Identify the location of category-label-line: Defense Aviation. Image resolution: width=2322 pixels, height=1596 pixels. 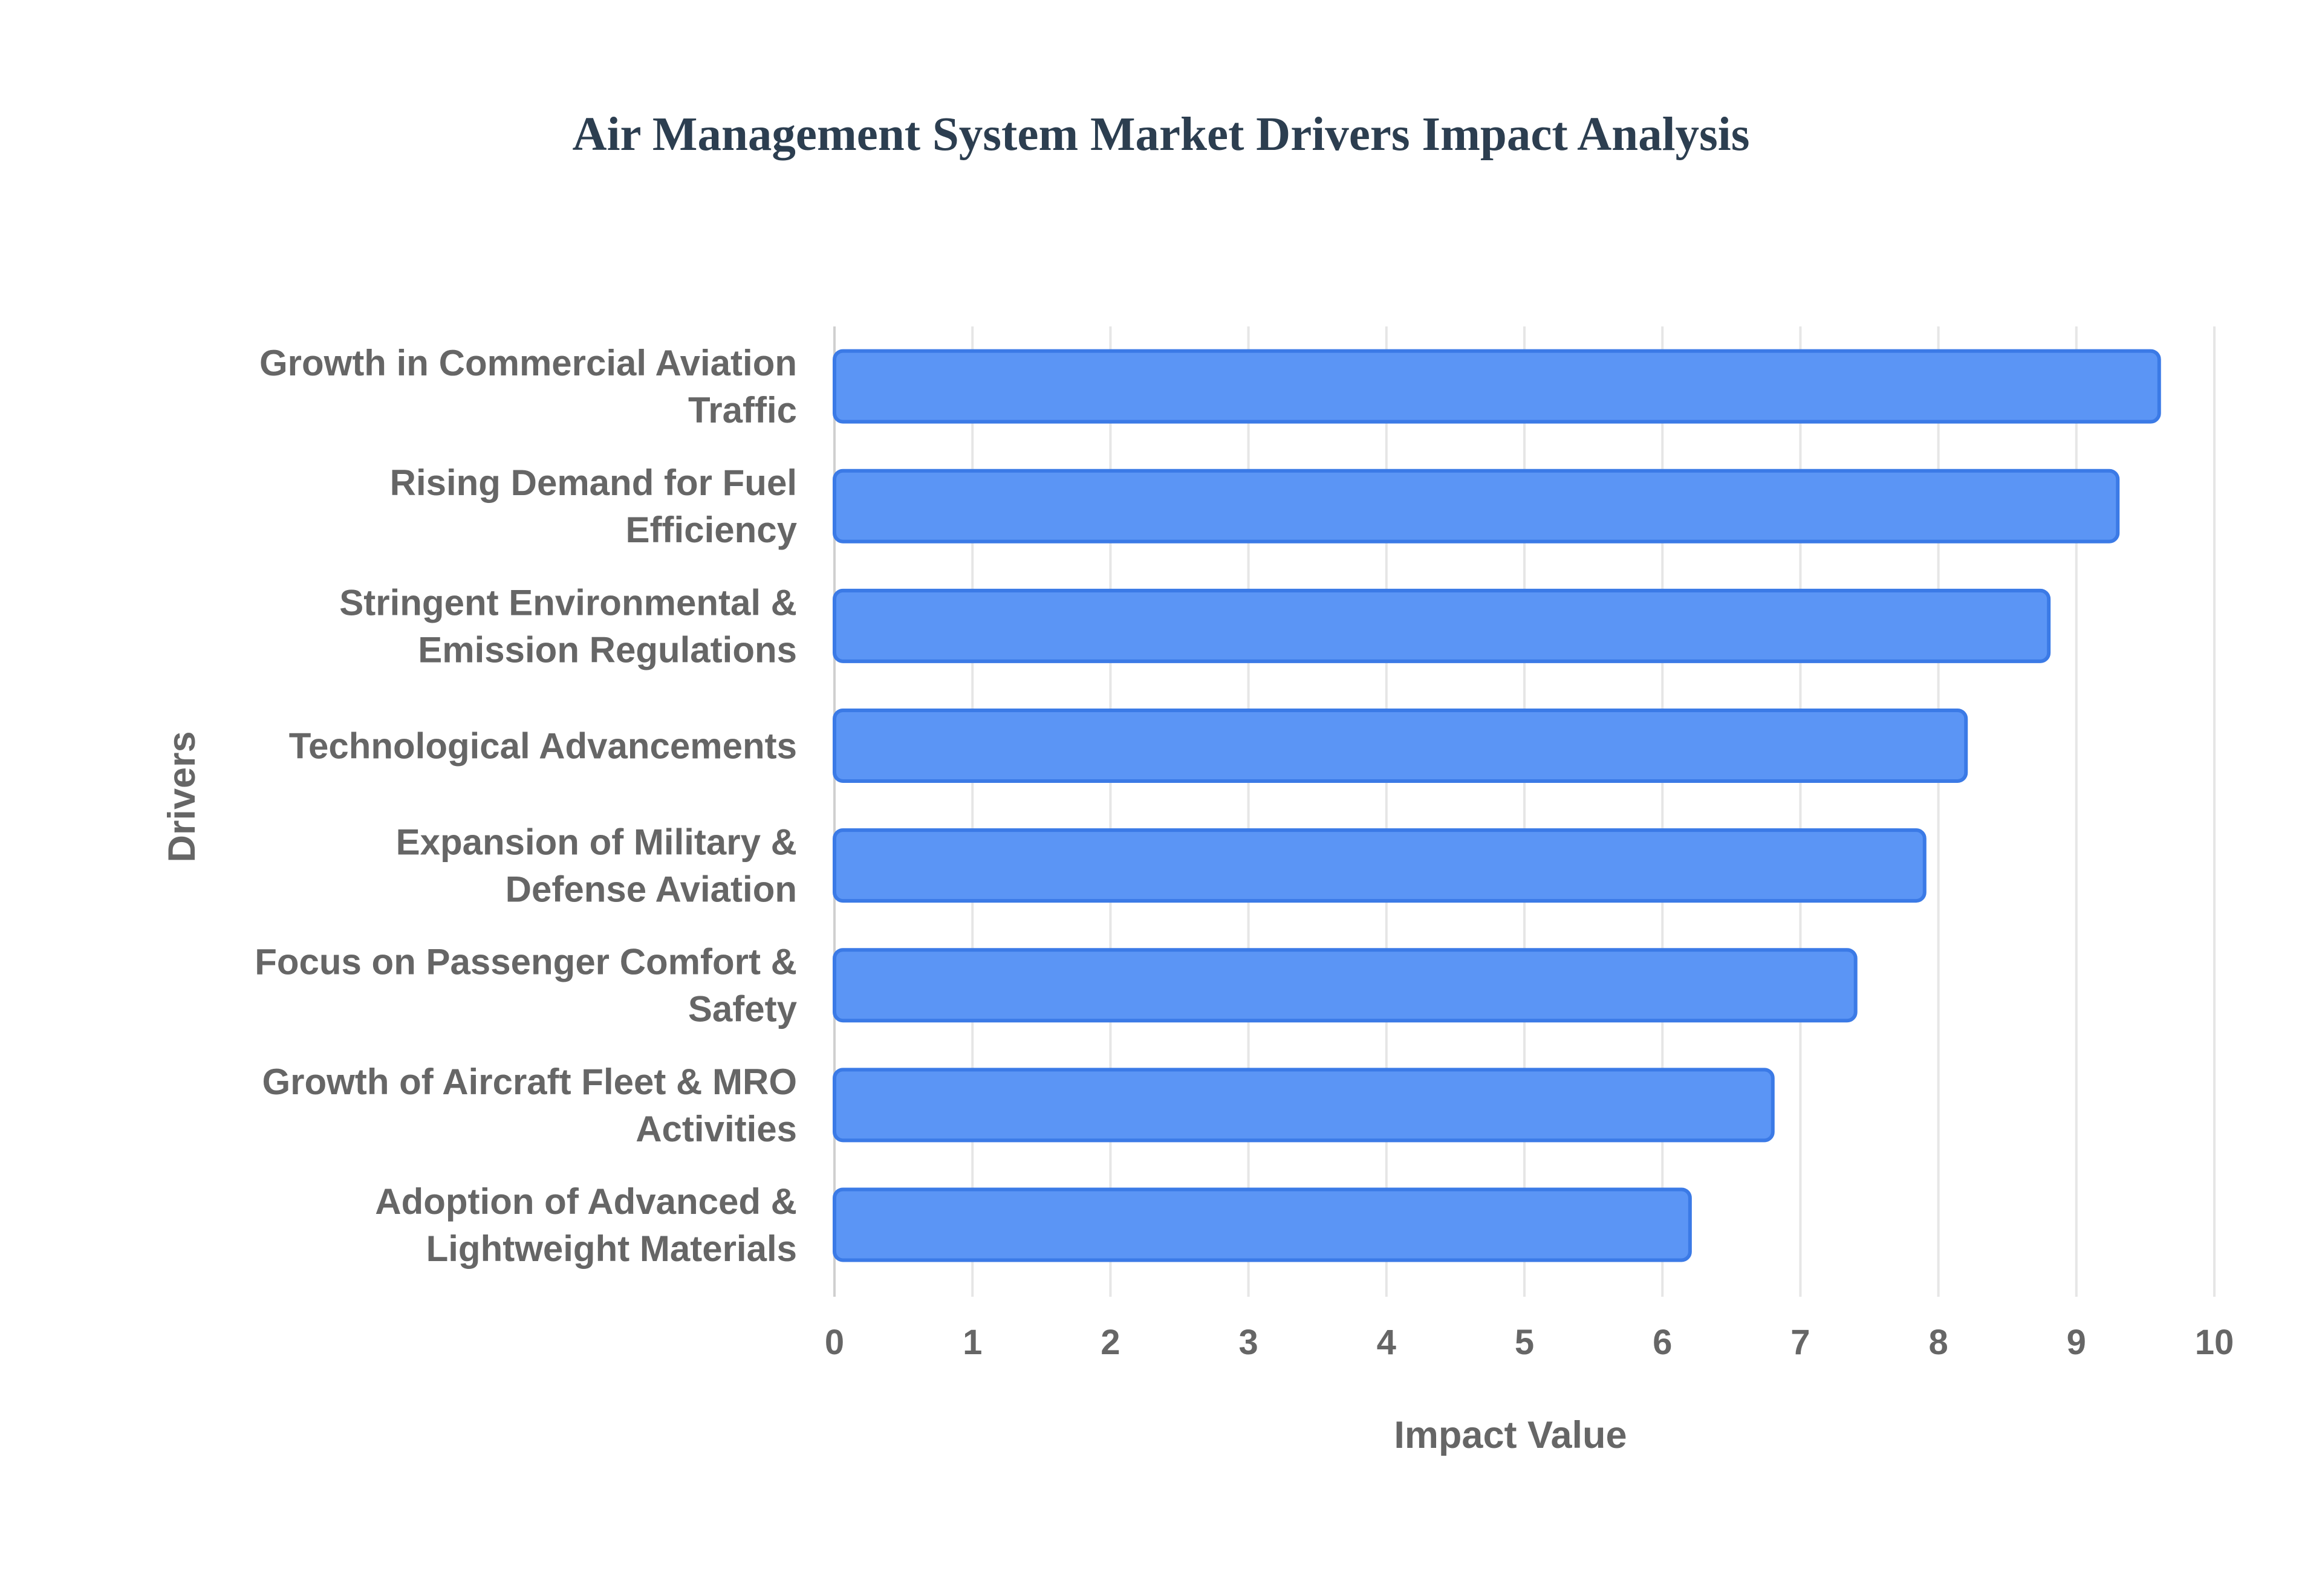
(651, 889).